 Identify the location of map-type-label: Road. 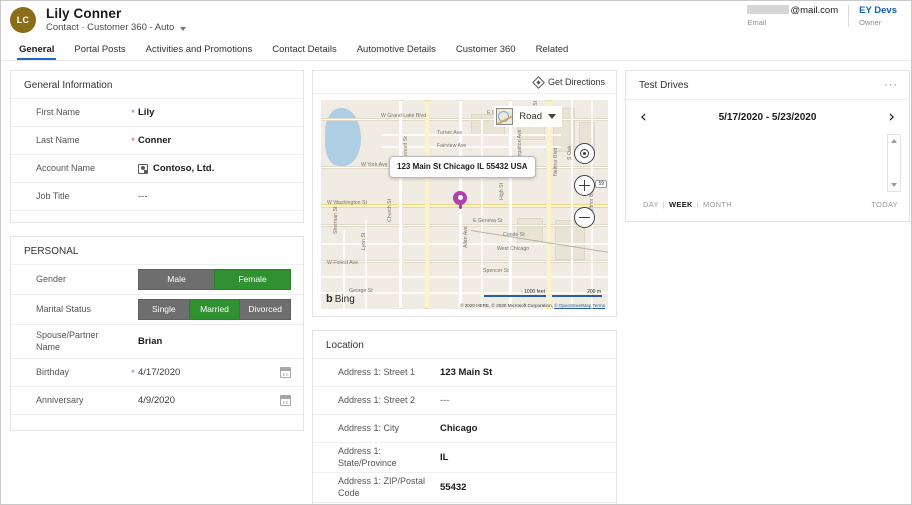
(530, 116).